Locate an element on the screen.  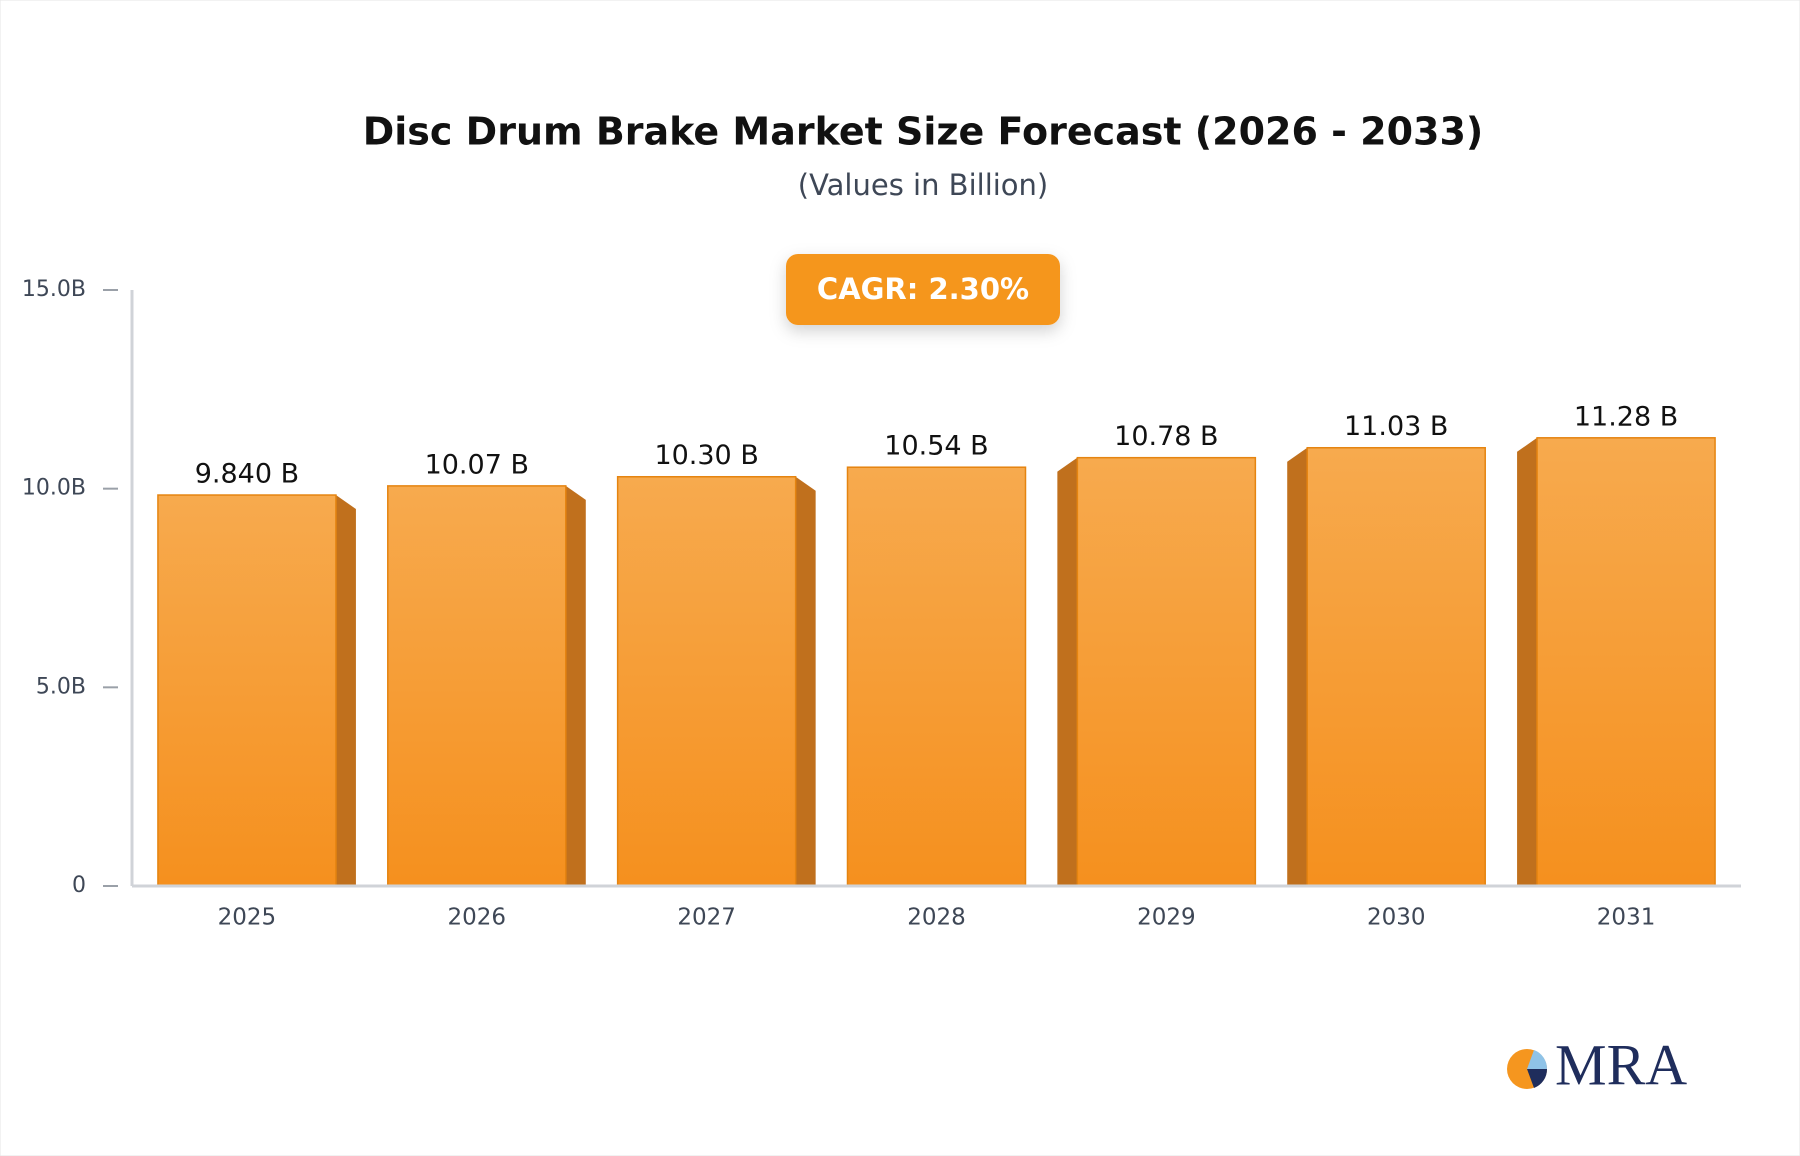
x-tick-label: 2027 is located at coordinates (706, 918).